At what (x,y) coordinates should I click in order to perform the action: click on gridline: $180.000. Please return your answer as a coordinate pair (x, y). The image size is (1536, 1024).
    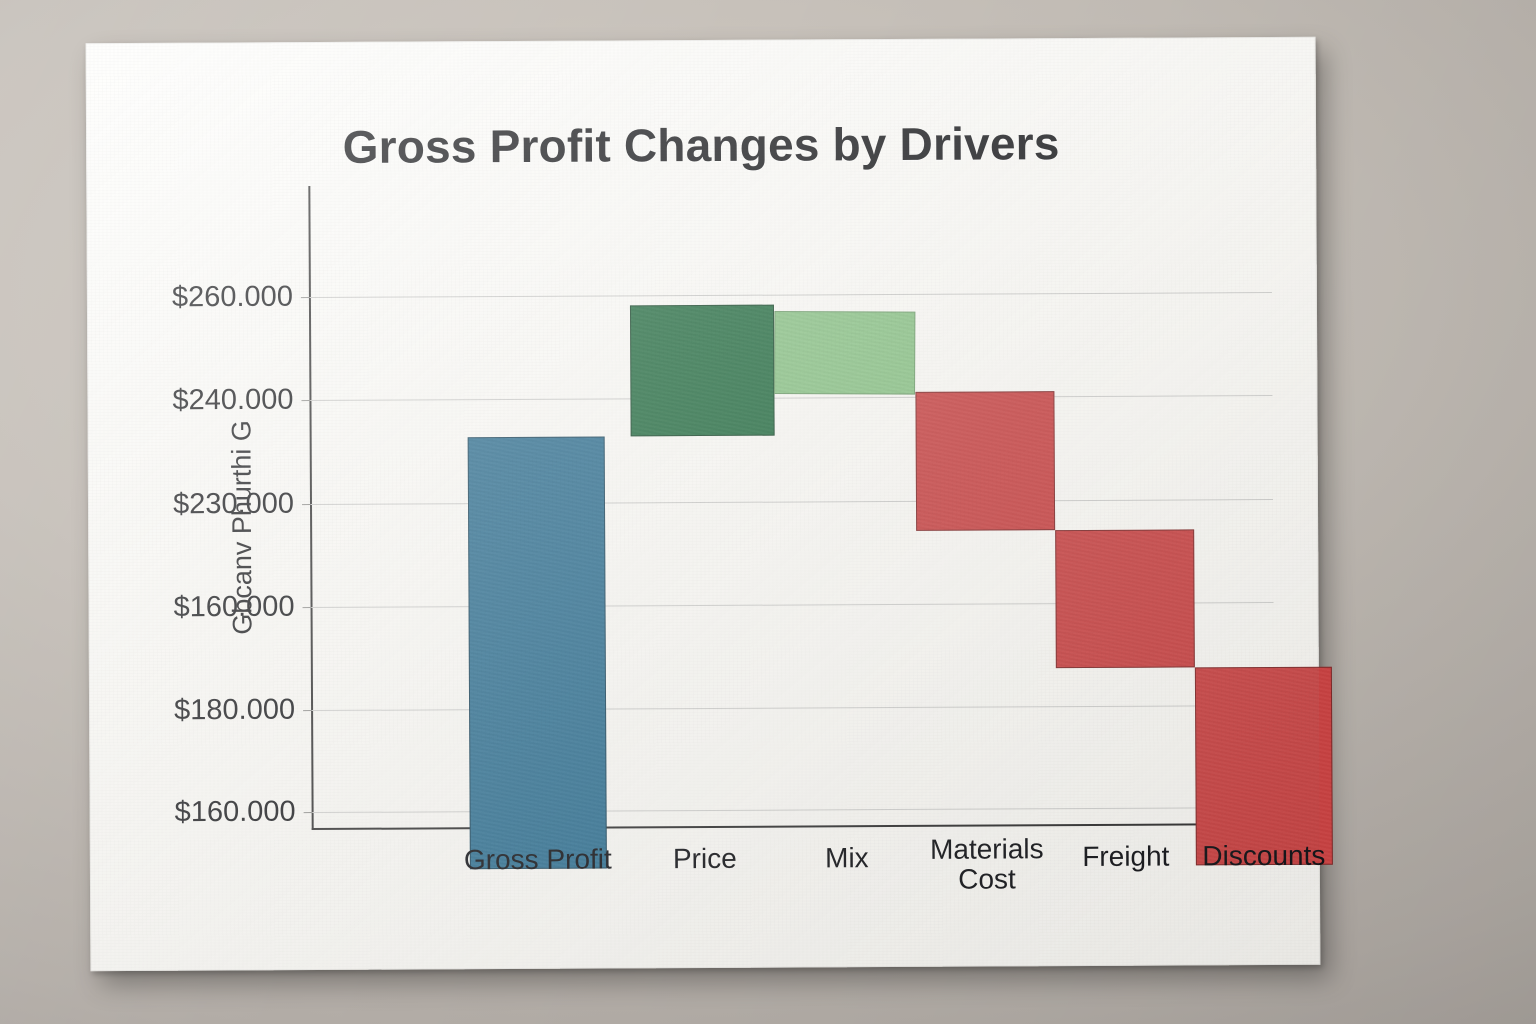
    Looking at the image, I should click on (724, 710).